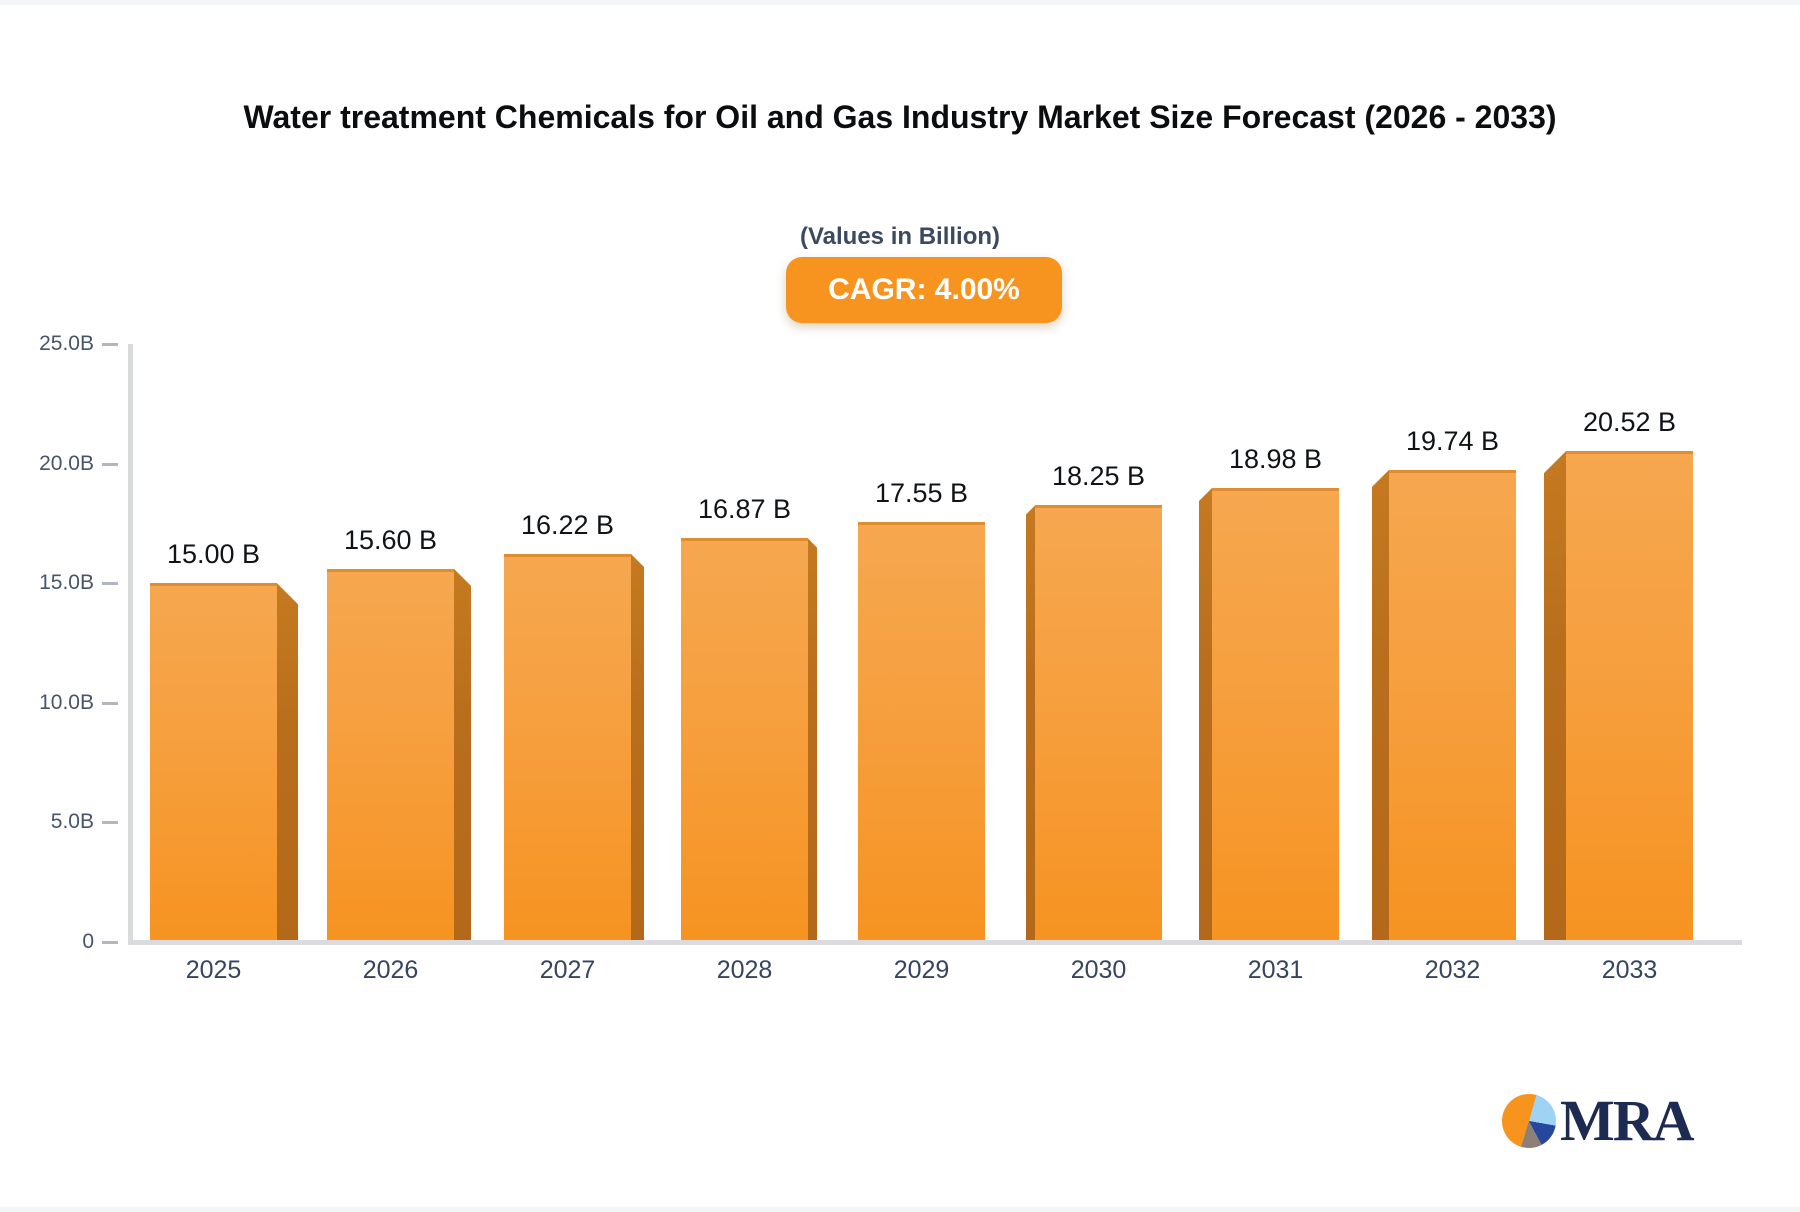 The image size is (1800, 1212). What do you see at coordinates (812, 740) in the screenshot?
I see `bar-side-2028` at bounding box center [812, 740].